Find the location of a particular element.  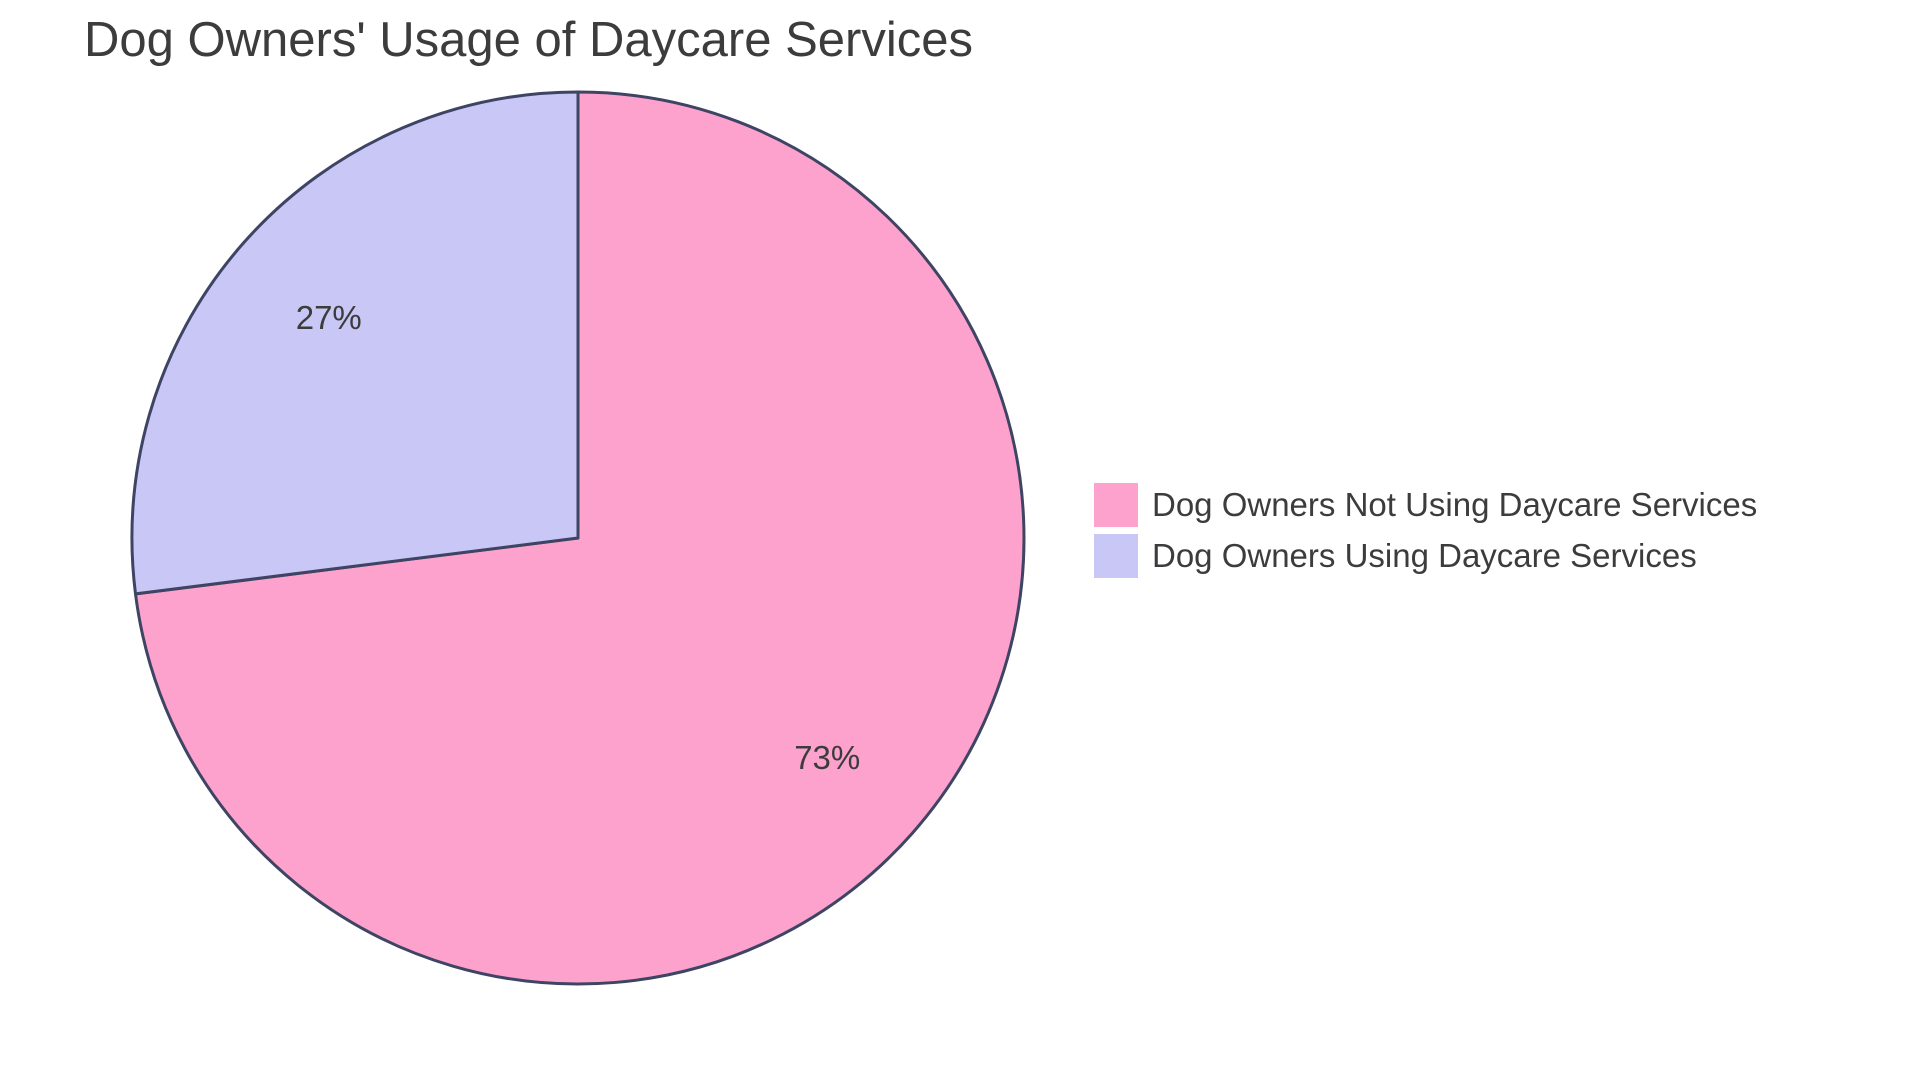

legend-label-not-using: Dog Owners Not Using Daycare Services is located at coordinates (1455, 504).